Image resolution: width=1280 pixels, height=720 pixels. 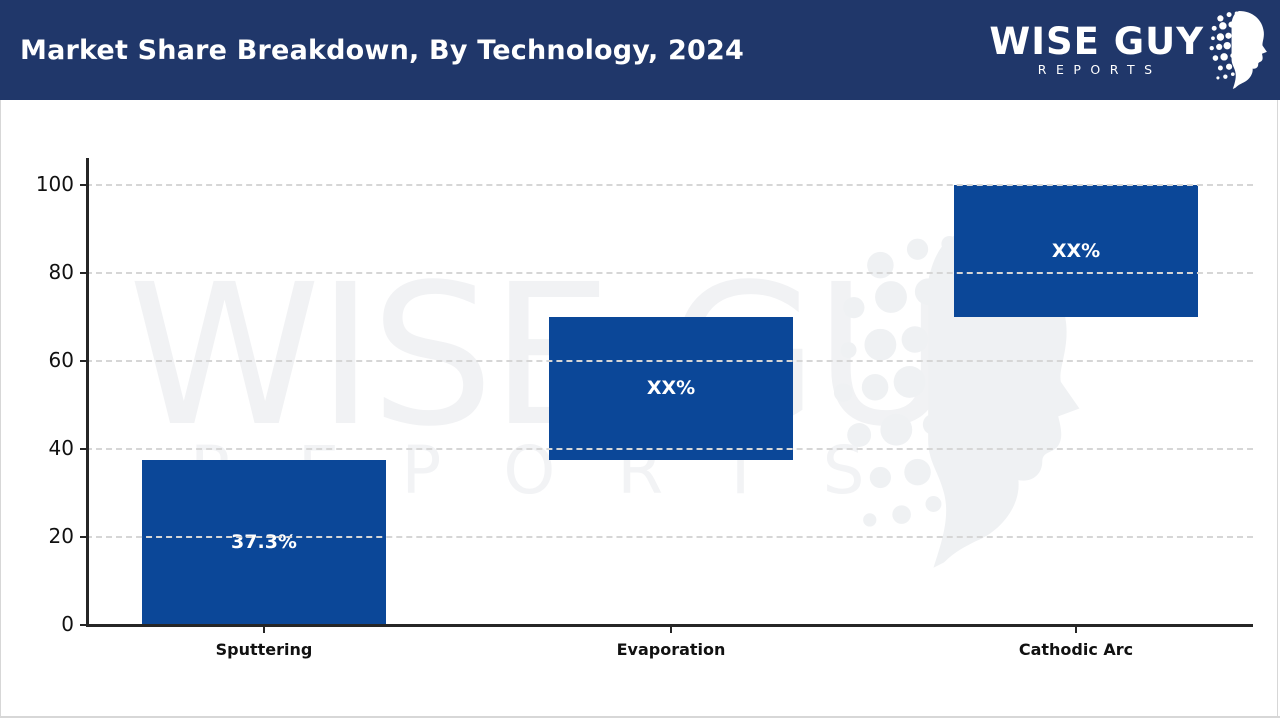 I want to click on wiseguy-logo-text: WISE GUY REPORTS, so click(x=1096, y=50).